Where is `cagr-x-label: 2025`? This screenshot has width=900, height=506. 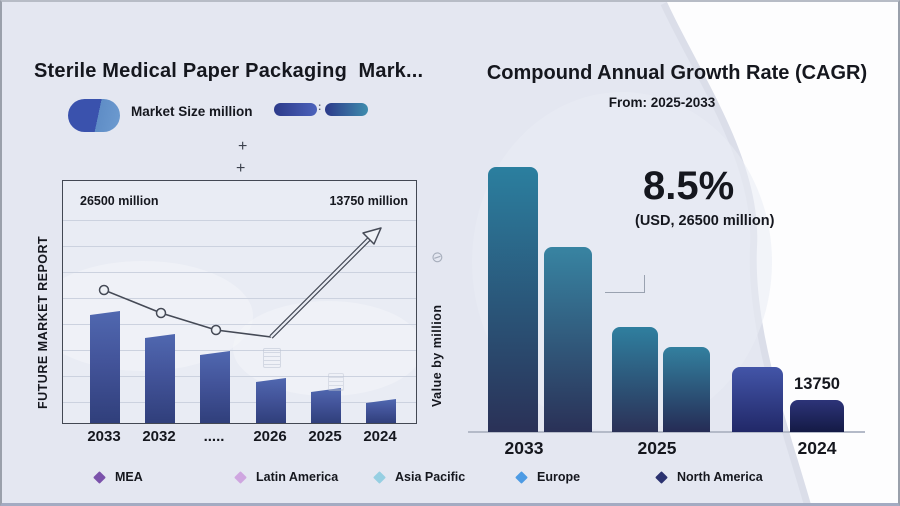 cagr-x-label: 2025 is located at coordinates (657, 448).